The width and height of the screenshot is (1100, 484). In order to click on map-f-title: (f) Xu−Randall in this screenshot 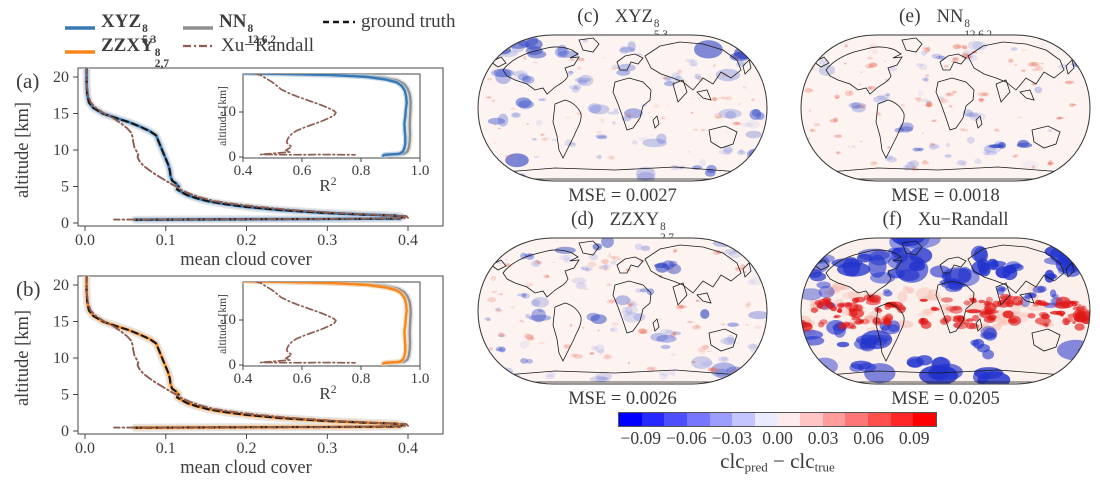, I will do `click(945, 219)`.